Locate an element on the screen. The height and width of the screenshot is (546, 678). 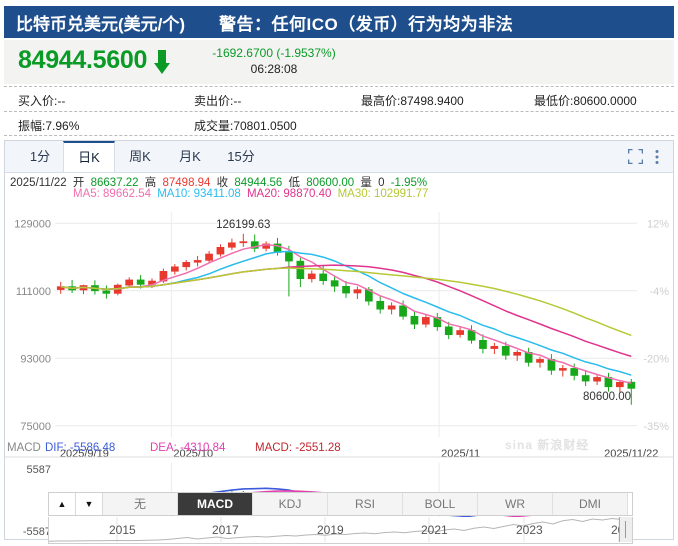
ohlc-low-label: 低 is located at coordinates (294, 183).